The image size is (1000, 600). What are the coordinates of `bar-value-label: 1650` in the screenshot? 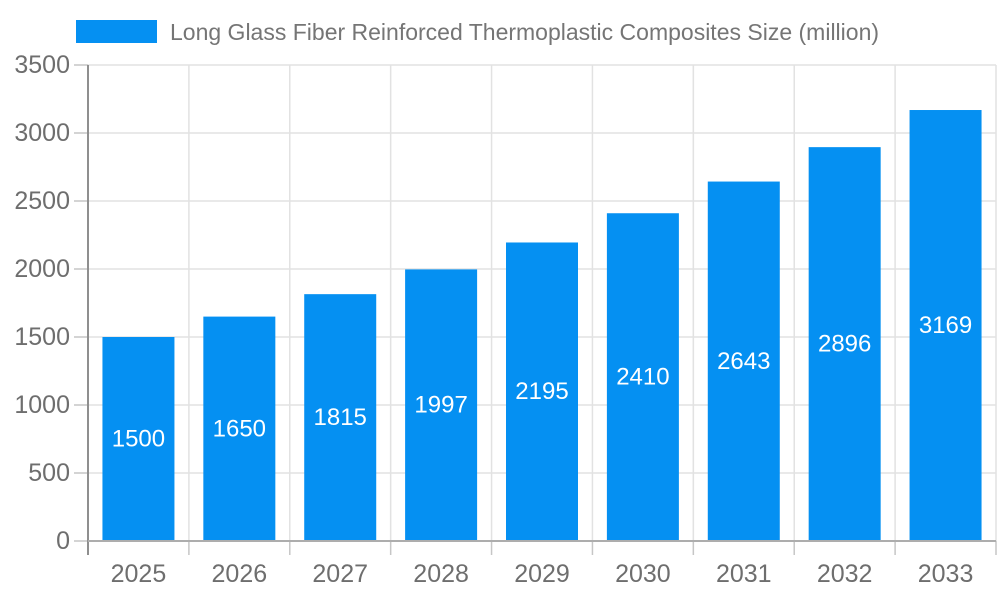 It's located at (239, 428).